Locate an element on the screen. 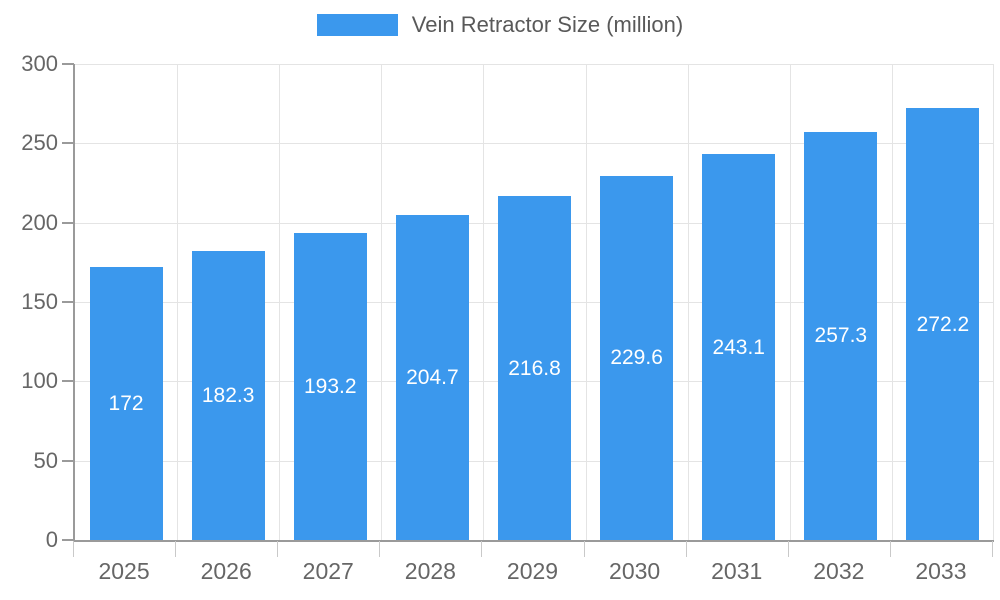 Image resolution: width=1000 pixels, height=600 pixels. legend-label: Vein Retractor Size (million) is located at coordinates (547, 24).